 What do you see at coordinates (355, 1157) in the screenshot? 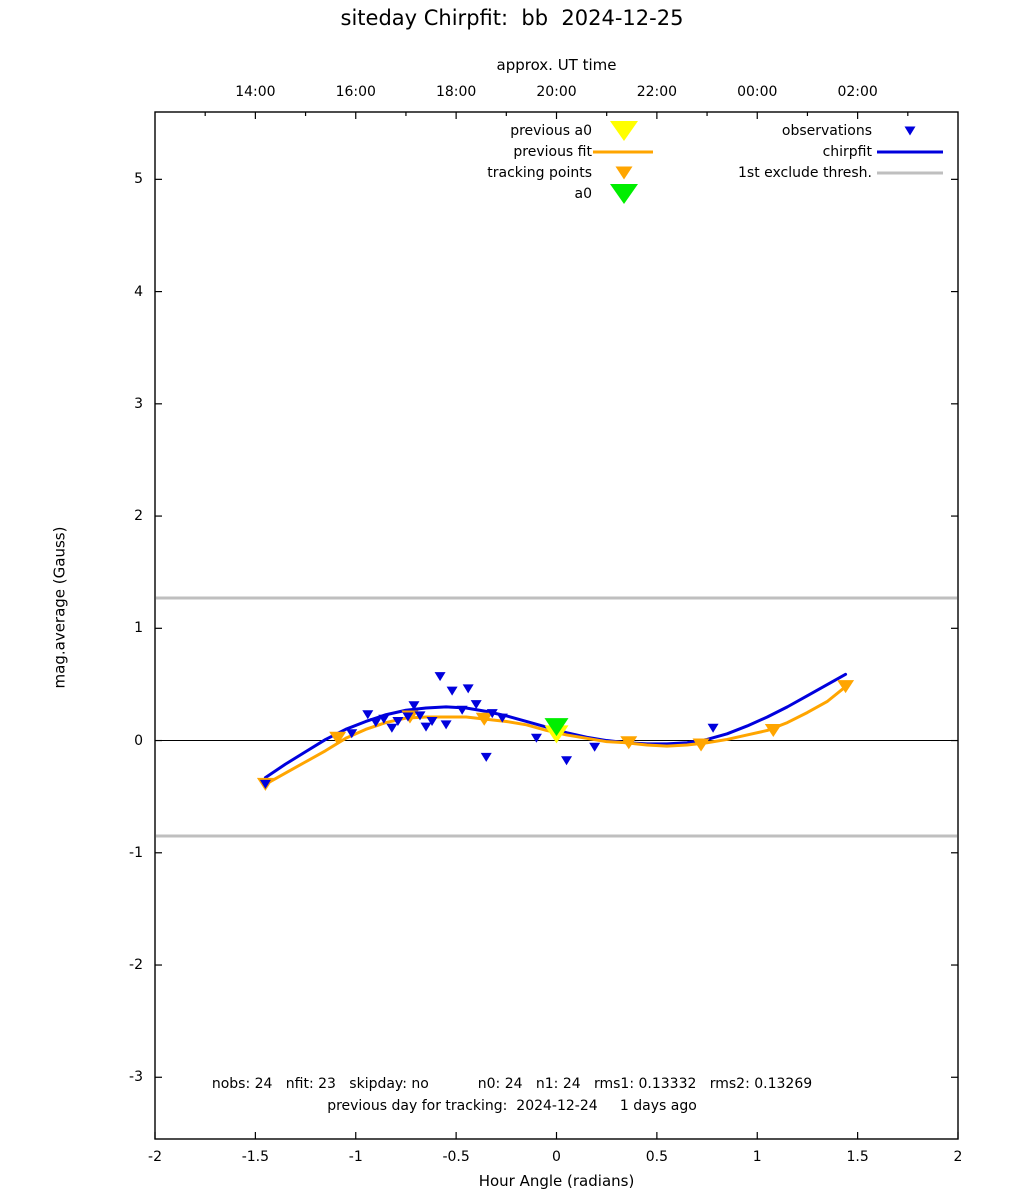
I see `x-tick-label: -1` at bounding box center [355, 1157].